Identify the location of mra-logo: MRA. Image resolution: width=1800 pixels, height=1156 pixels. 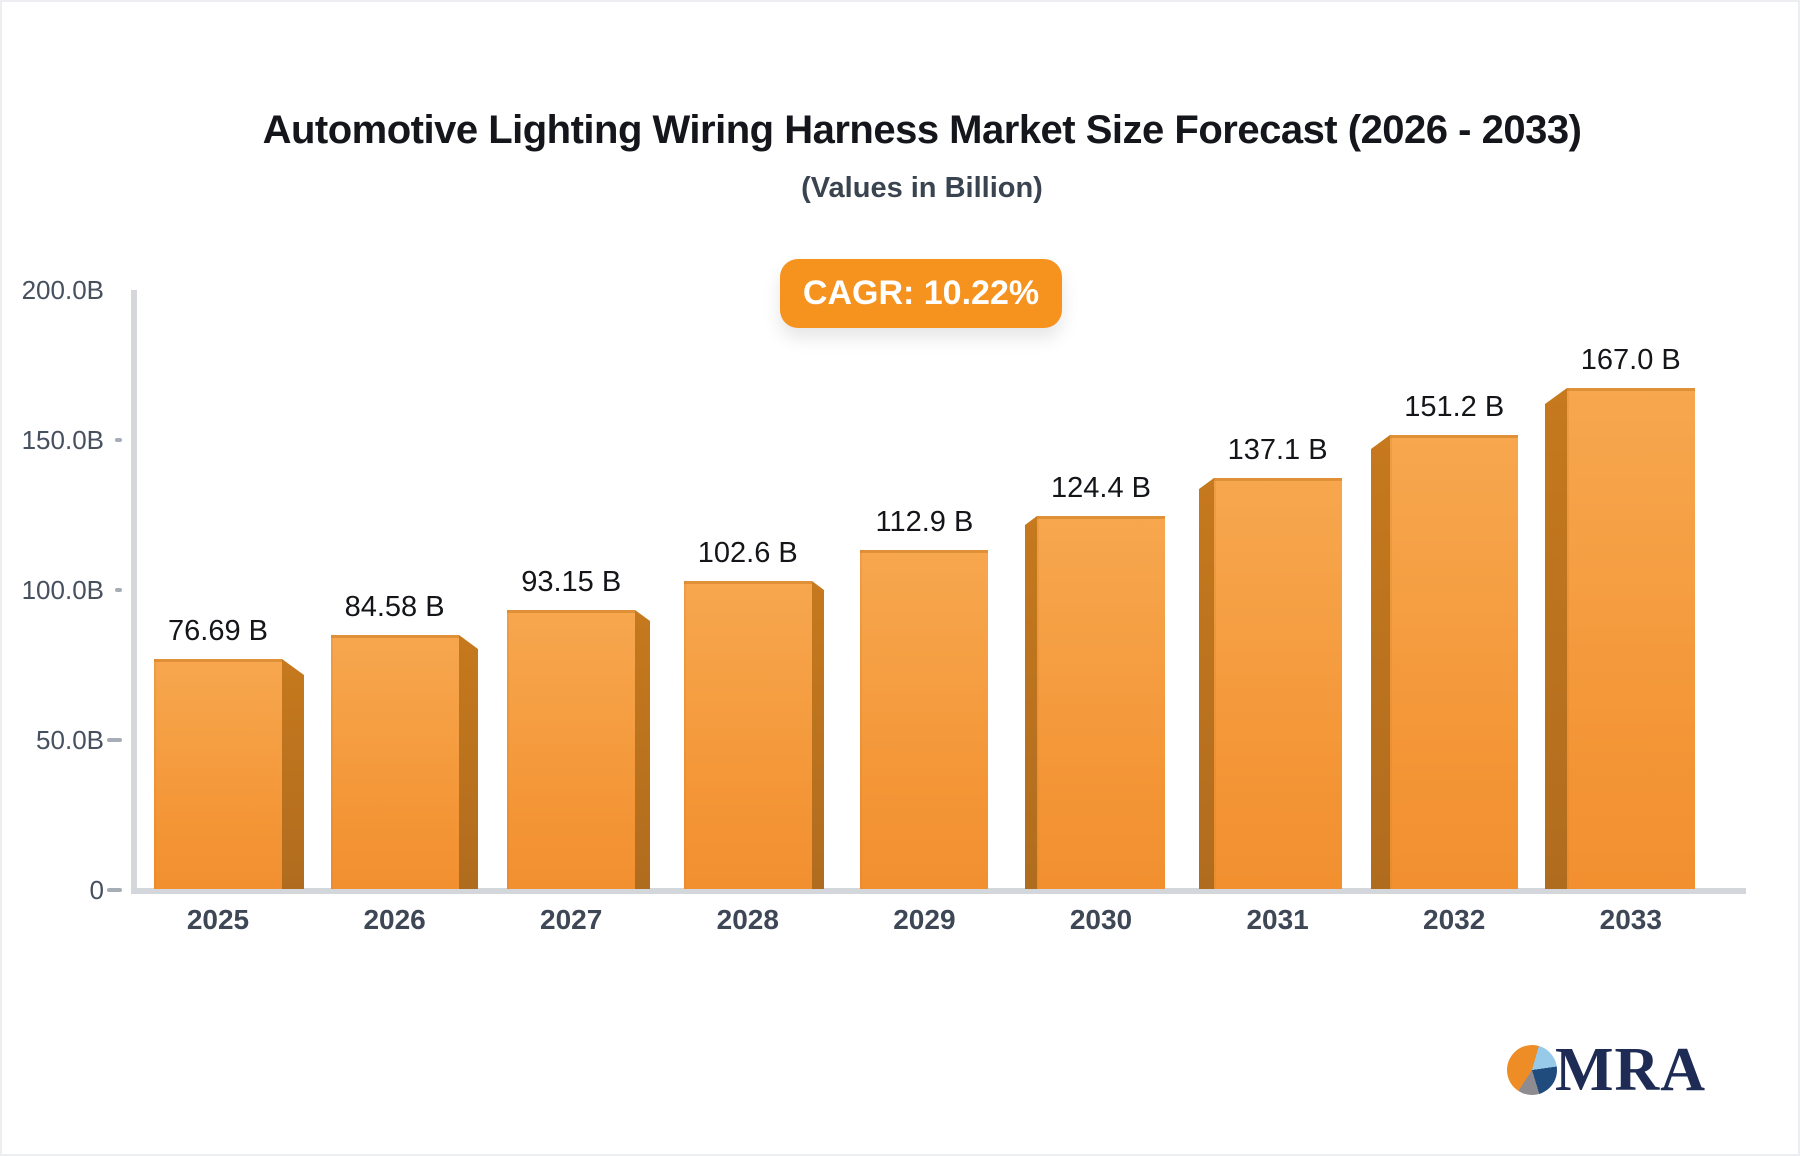
(1607, 1070).